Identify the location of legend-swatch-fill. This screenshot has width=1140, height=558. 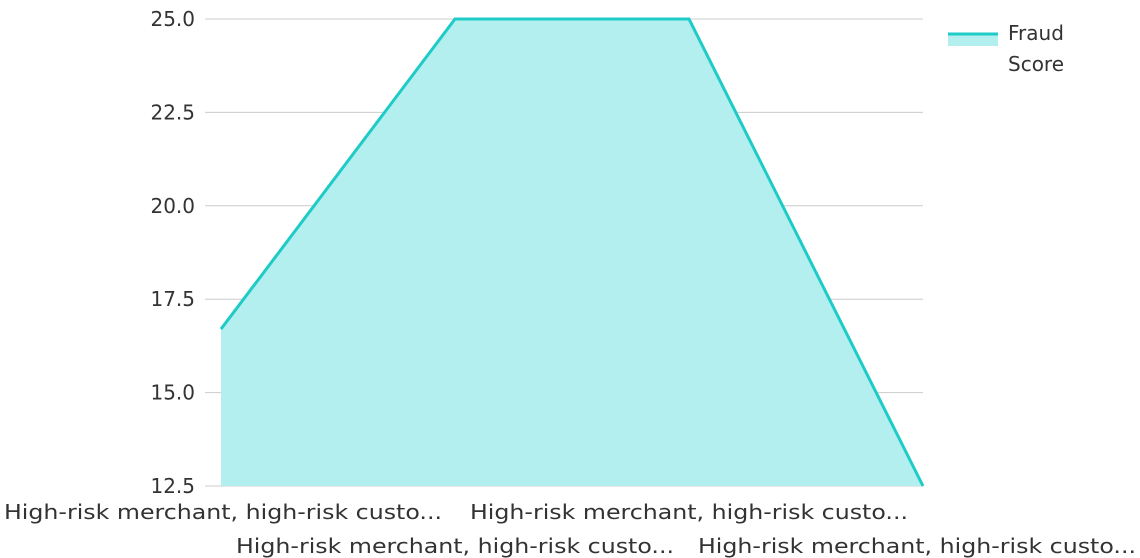
(973, 40).